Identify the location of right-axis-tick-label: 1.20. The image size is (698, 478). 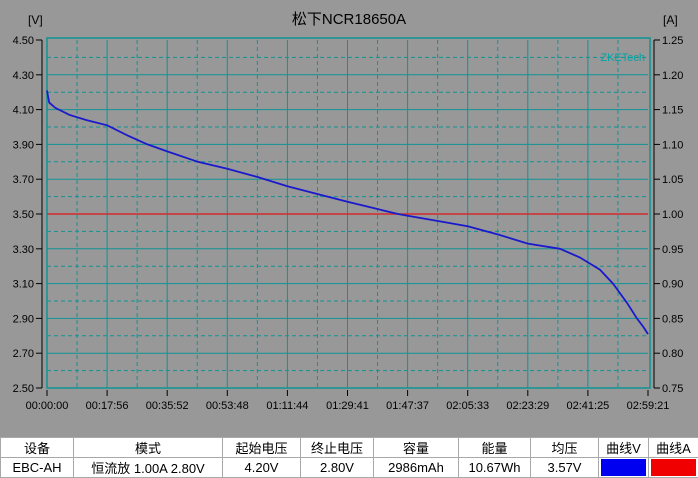
(672, 76).